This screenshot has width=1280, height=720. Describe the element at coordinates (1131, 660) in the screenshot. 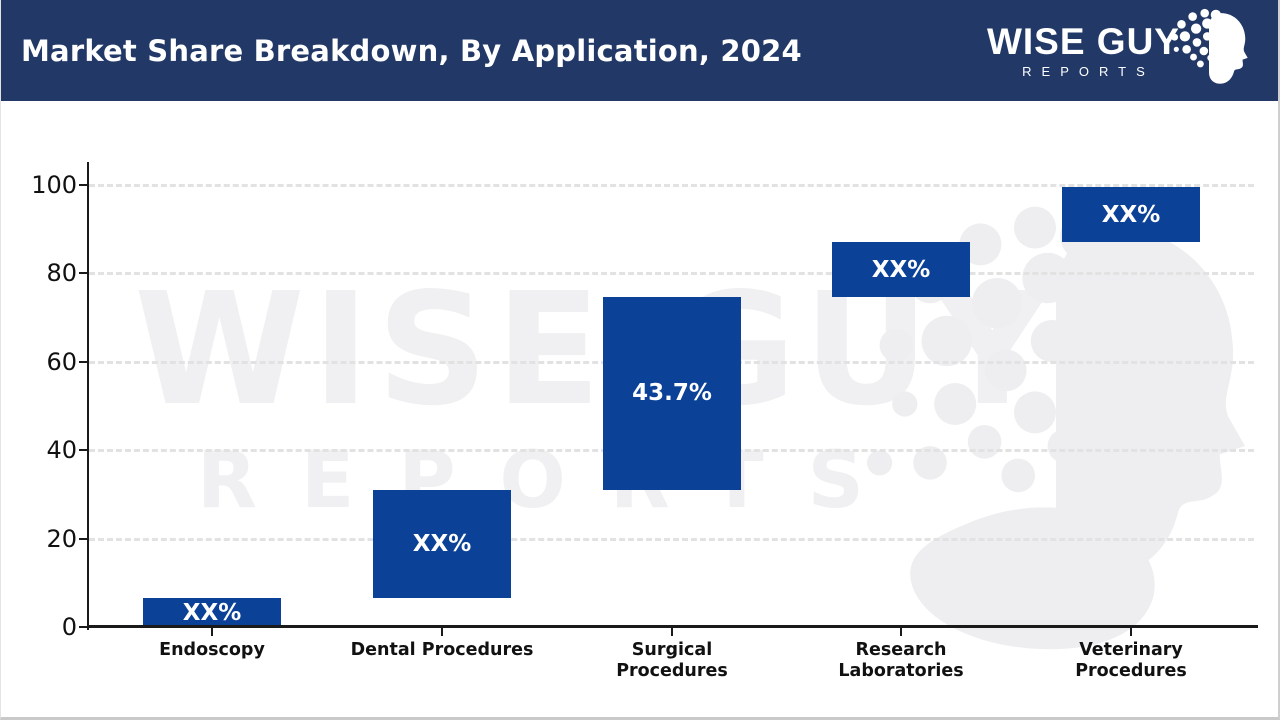

I see `x-axis-category-label: Veterinary Procedures` at that location.